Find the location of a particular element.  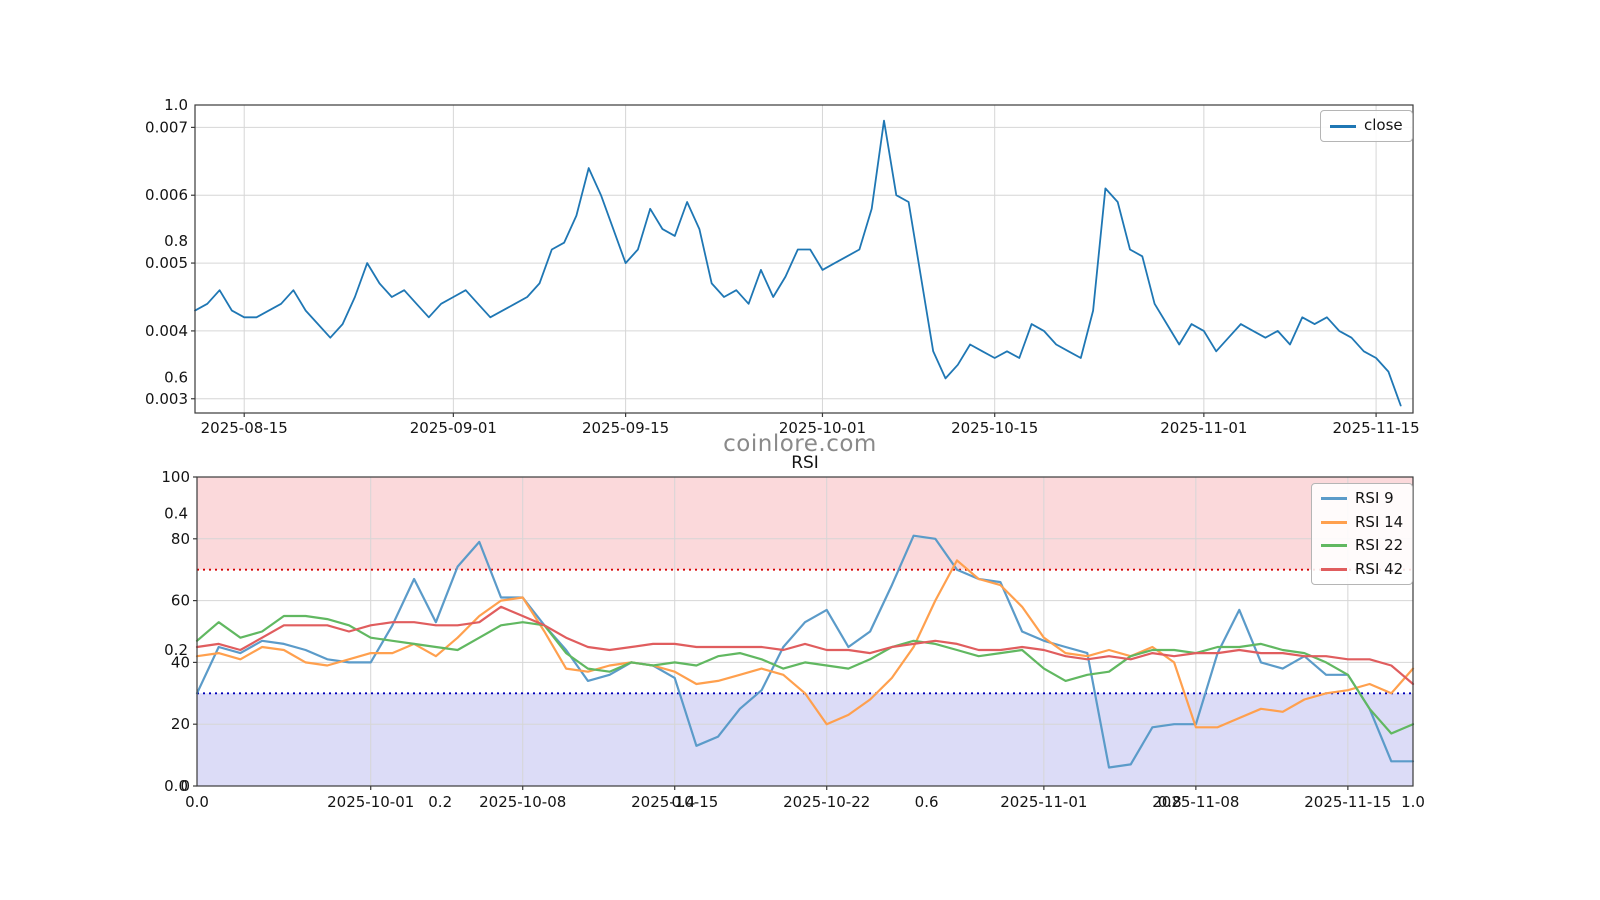

secondary-x-tick-label: 1.0 is located at coordinates (1413, 802).